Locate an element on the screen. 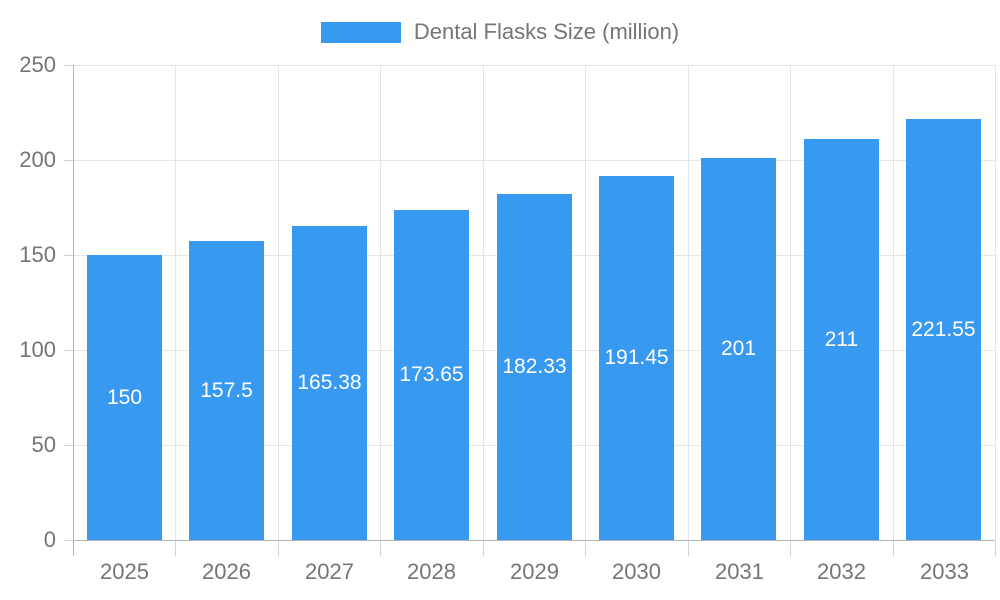 This screenshot has height=600, width=1000. y-axis-label-0: 0 is located at coordinates (49, 539).